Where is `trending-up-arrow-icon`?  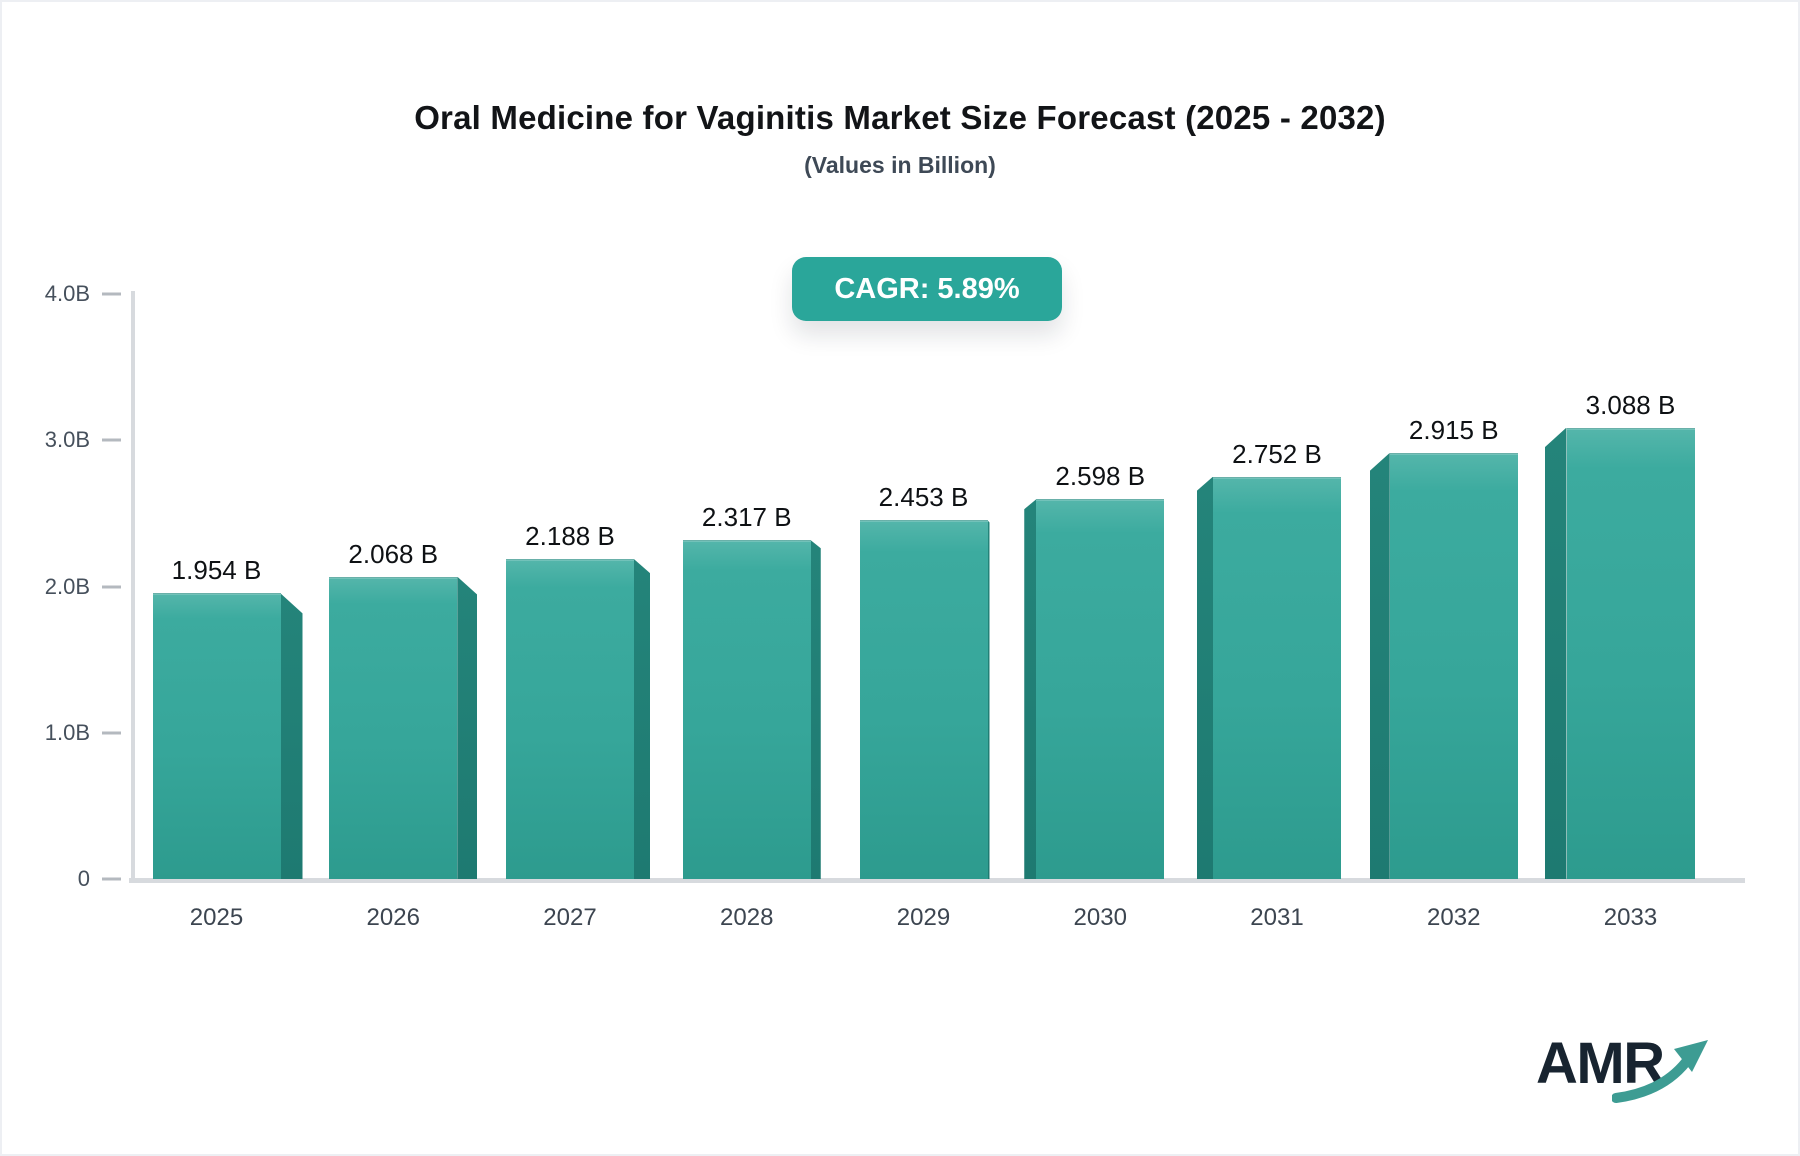 trending-up-arrow-icon is located at coordinates (1660, 1071).